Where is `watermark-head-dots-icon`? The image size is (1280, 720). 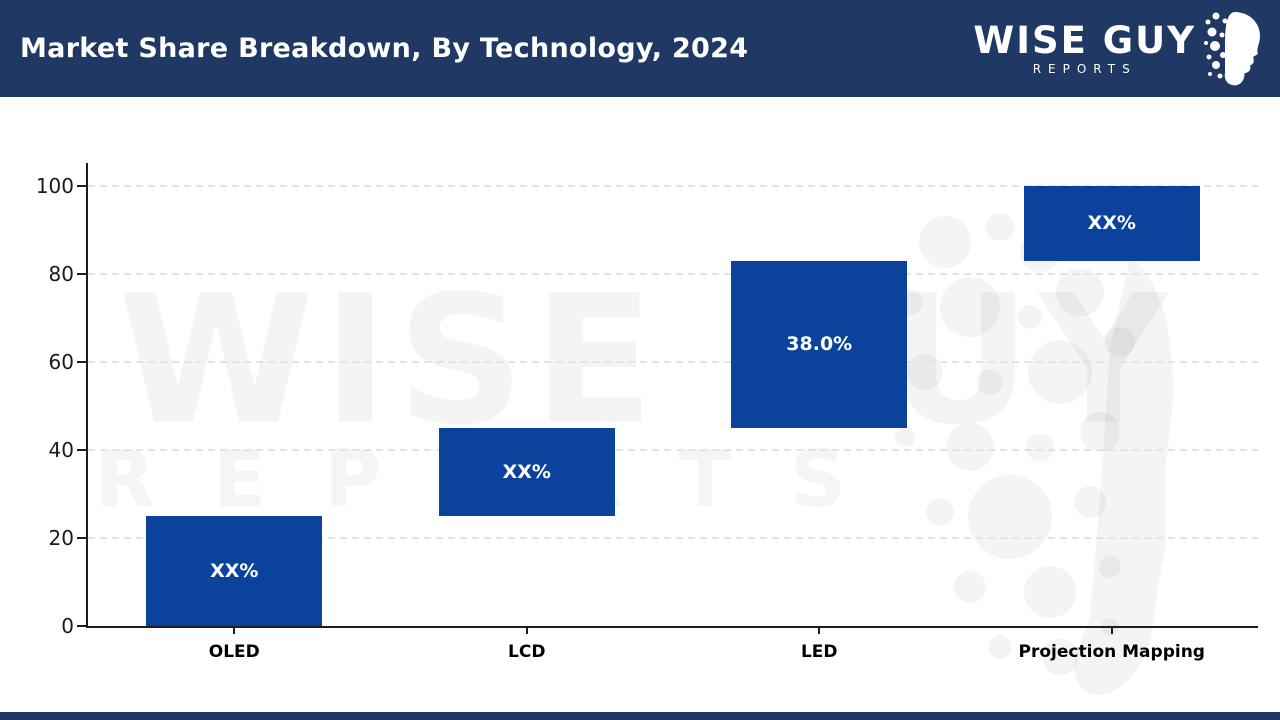 watermark-head-dots-icon is located at coordinates (1034, 454).